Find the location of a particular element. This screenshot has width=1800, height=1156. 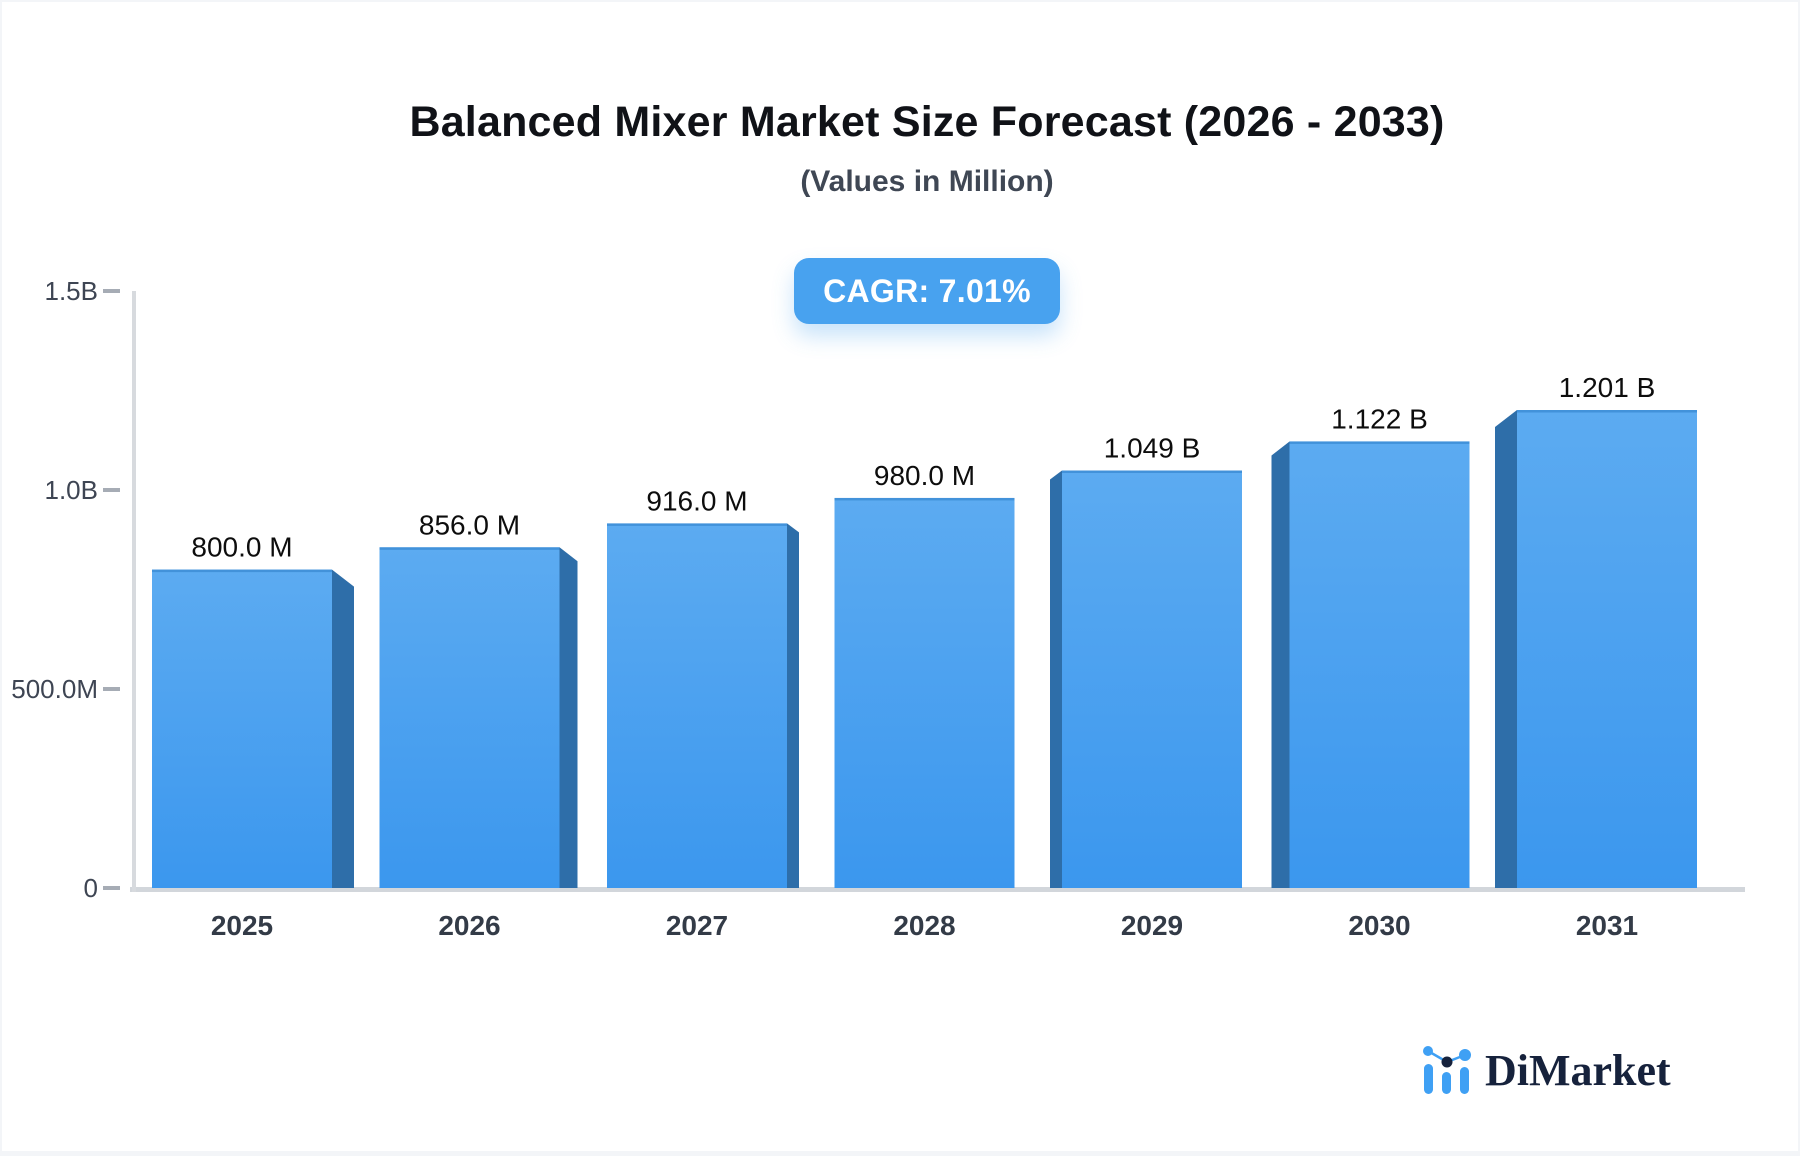

bar-2026 is located at coordinates (478, 717).